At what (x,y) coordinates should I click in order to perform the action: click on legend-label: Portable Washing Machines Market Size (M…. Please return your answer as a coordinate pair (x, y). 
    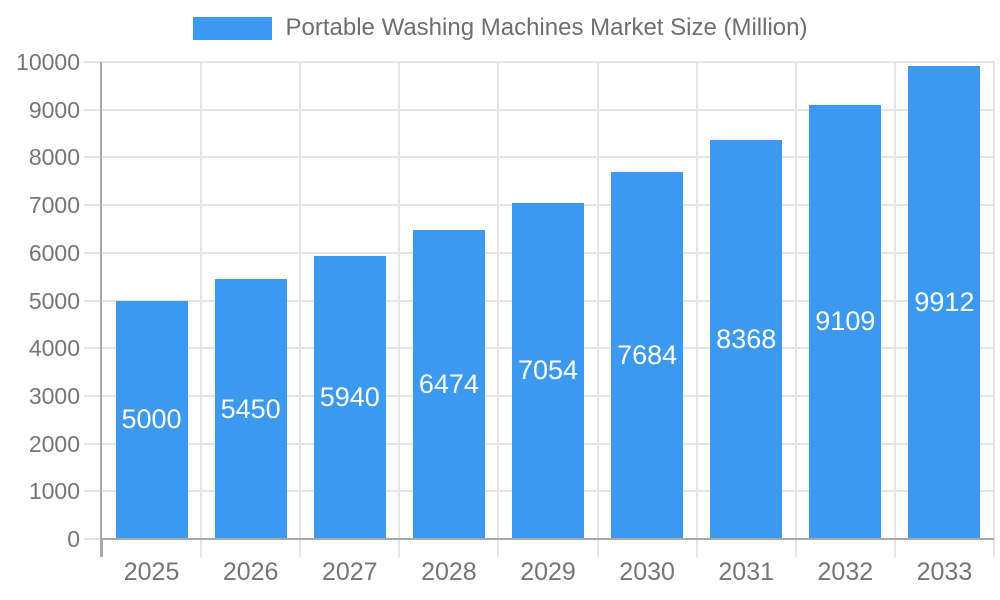
    Looking at the image, I should click on (546, 27).